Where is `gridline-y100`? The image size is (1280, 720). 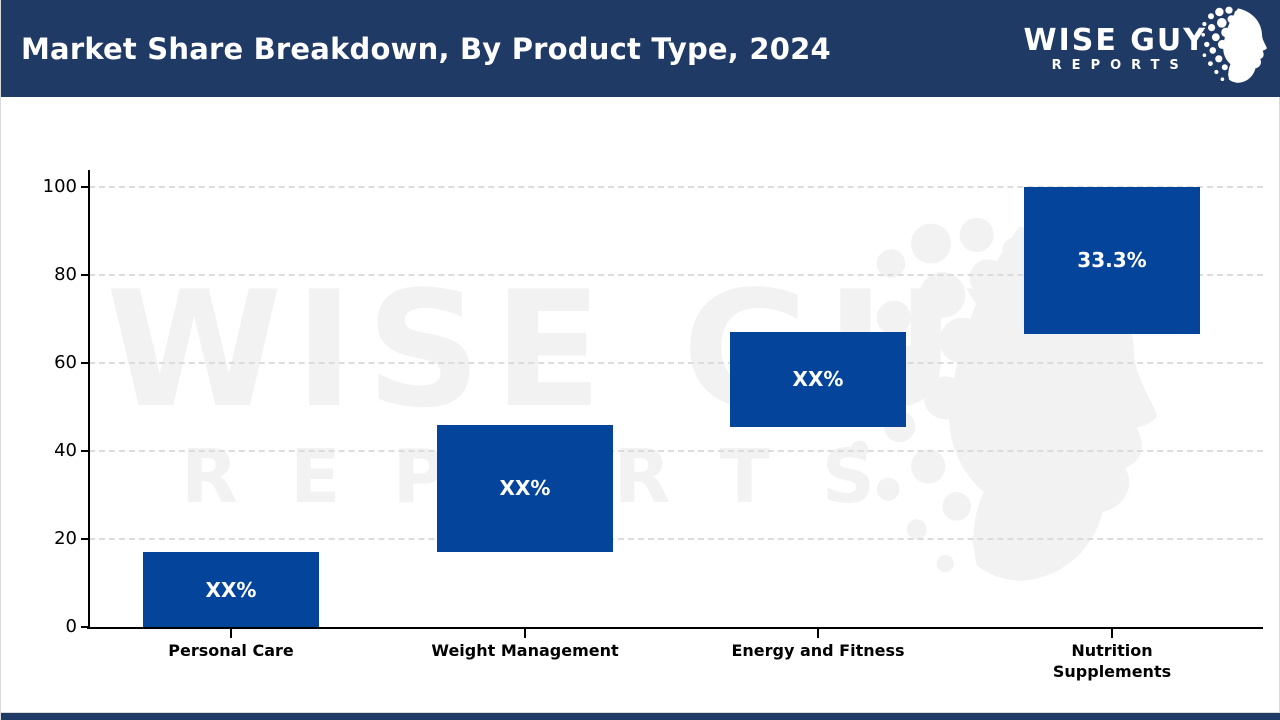 gridline-y100 is located at coordinates (676, 187).